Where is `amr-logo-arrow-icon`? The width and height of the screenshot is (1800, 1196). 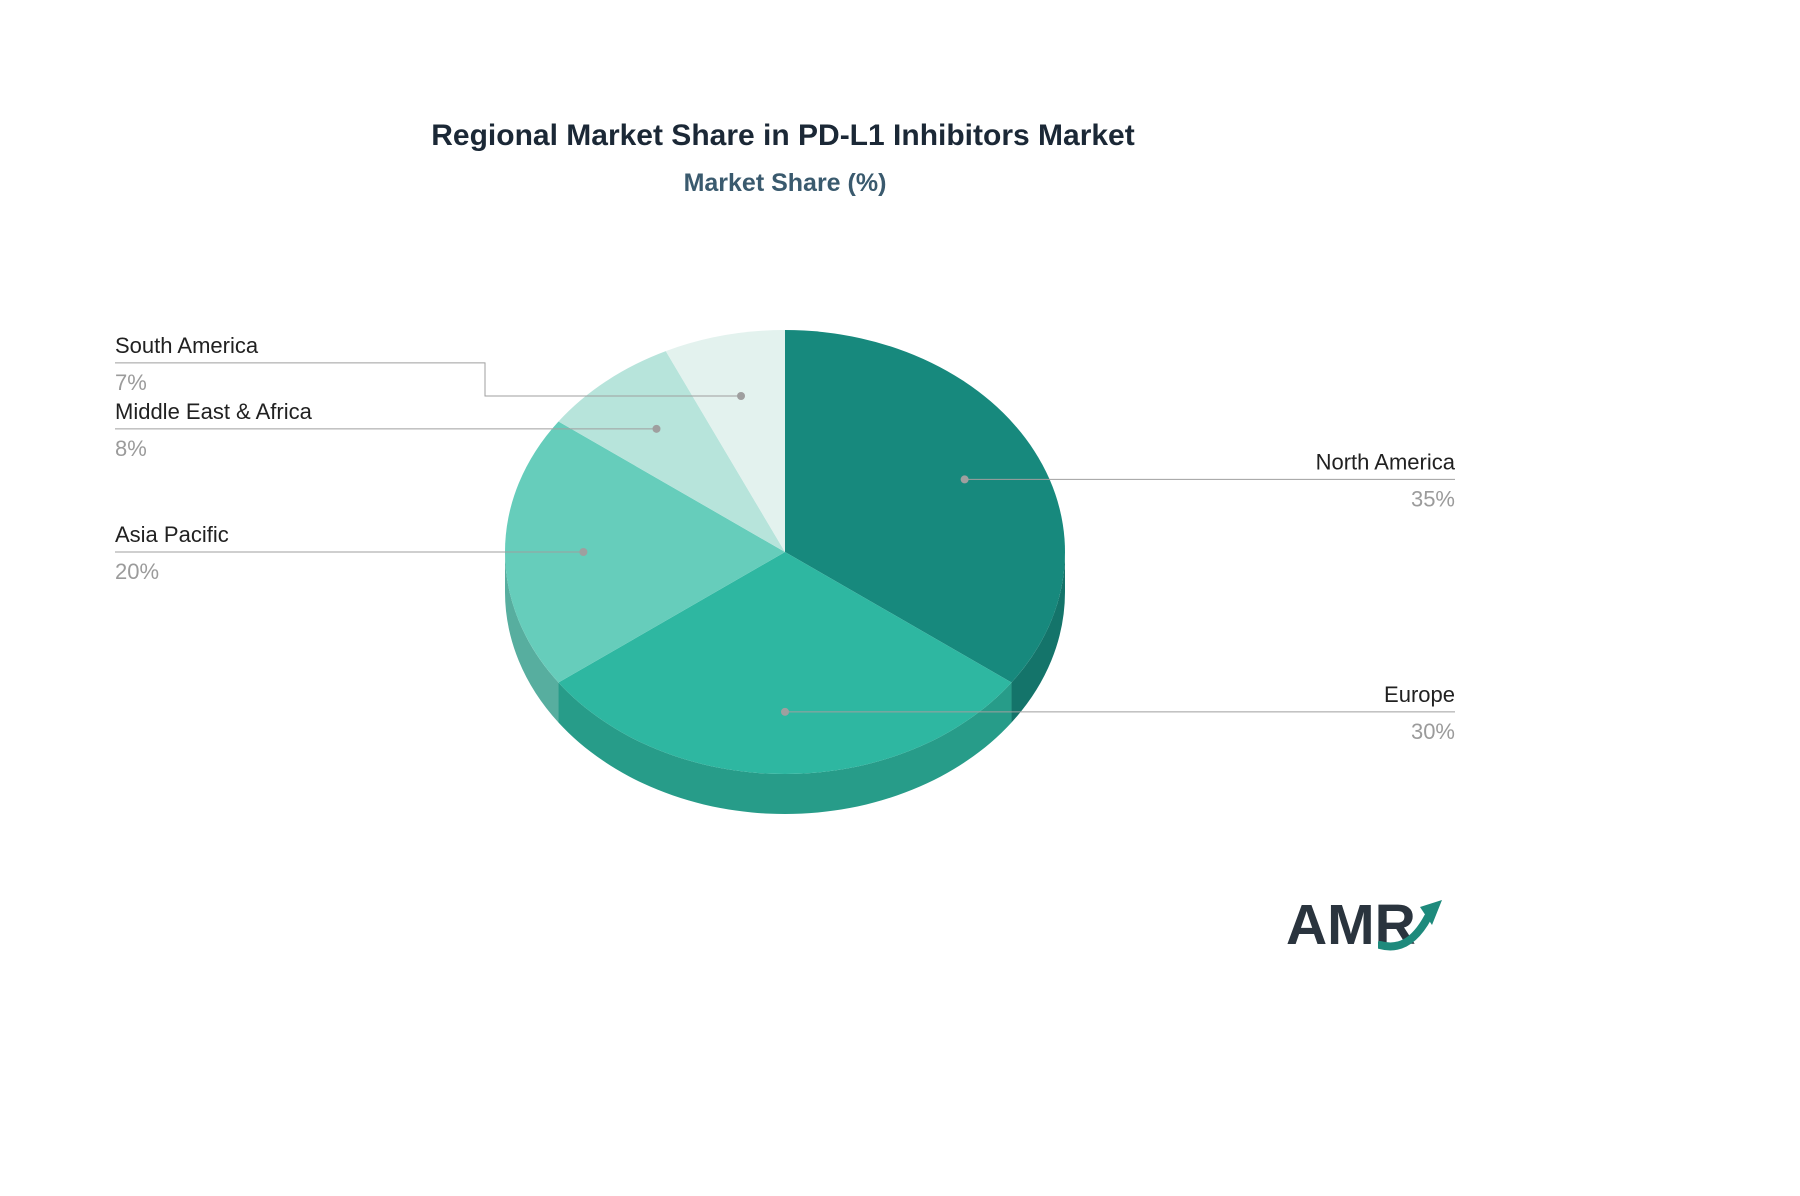 amr-logo-arrow-icon is located at coordinates (1410, 925).